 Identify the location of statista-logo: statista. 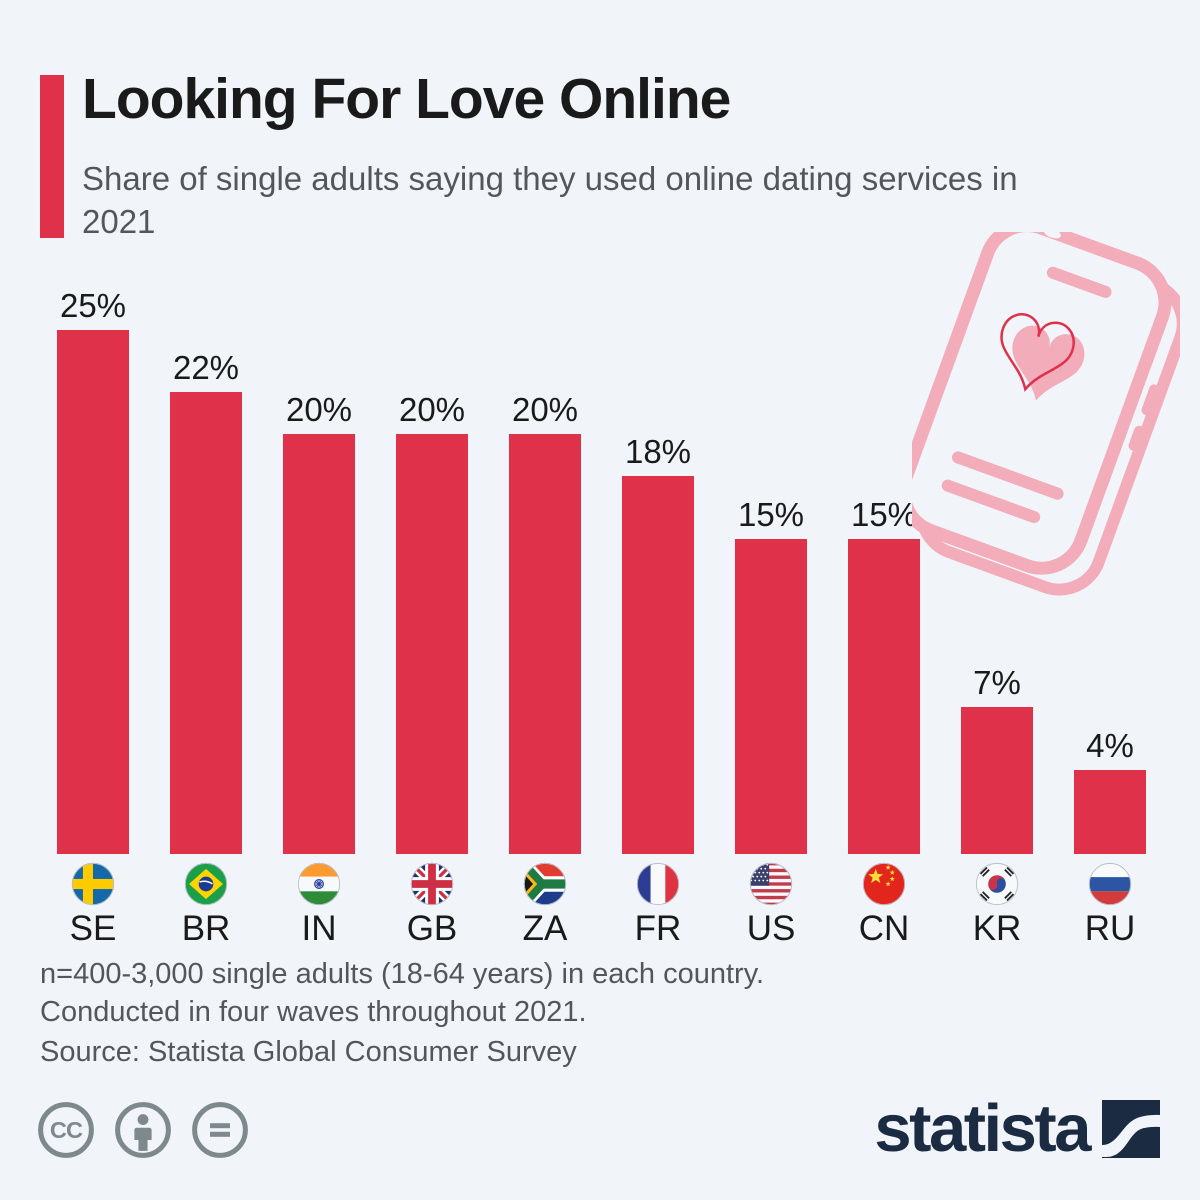
(1017, 1129).